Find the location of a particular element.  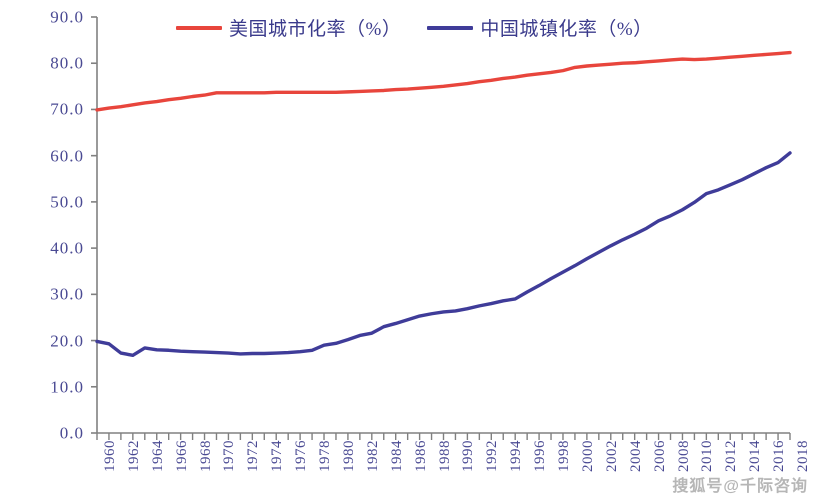

x-tick-label: 1962 is located at coordinates (133, 456).